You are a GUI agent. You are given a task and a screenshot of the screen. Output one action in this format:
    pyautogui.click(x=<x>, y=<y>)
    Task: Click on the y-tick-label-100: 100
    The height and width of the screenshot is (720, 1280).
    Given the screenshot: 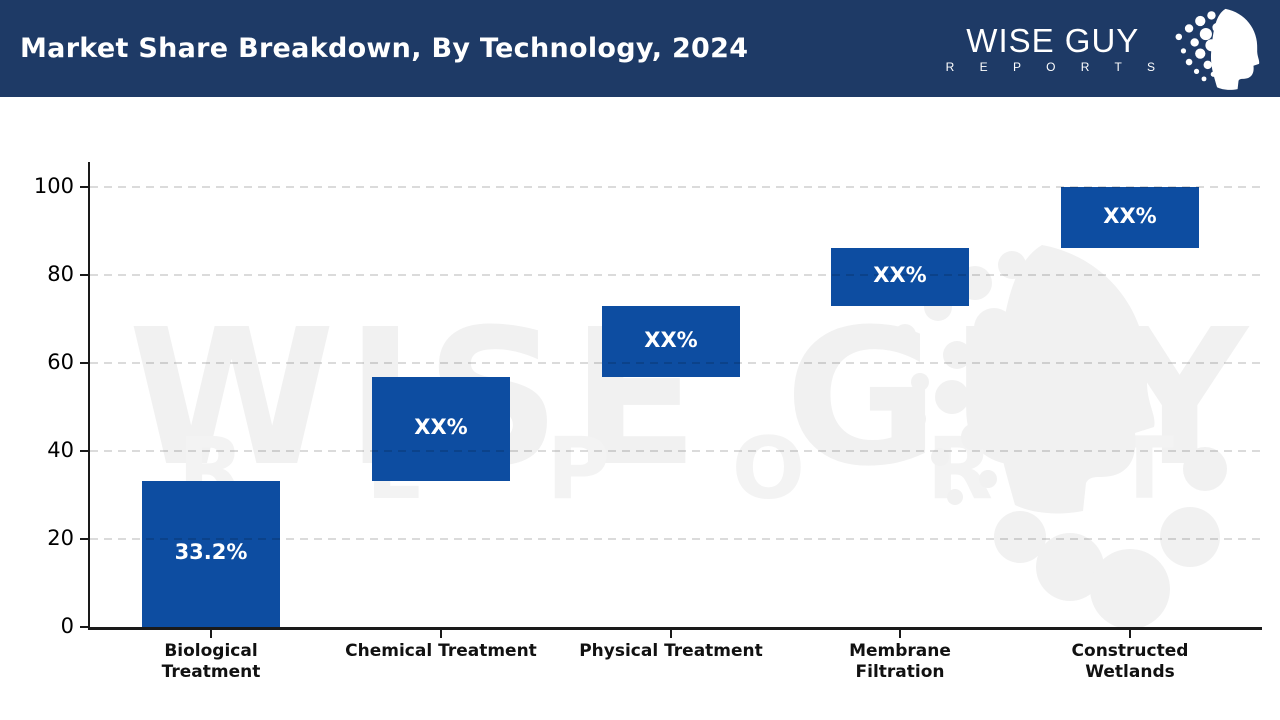 What is the action you would take?
    pyautogui.click(x=53, y=186)
    